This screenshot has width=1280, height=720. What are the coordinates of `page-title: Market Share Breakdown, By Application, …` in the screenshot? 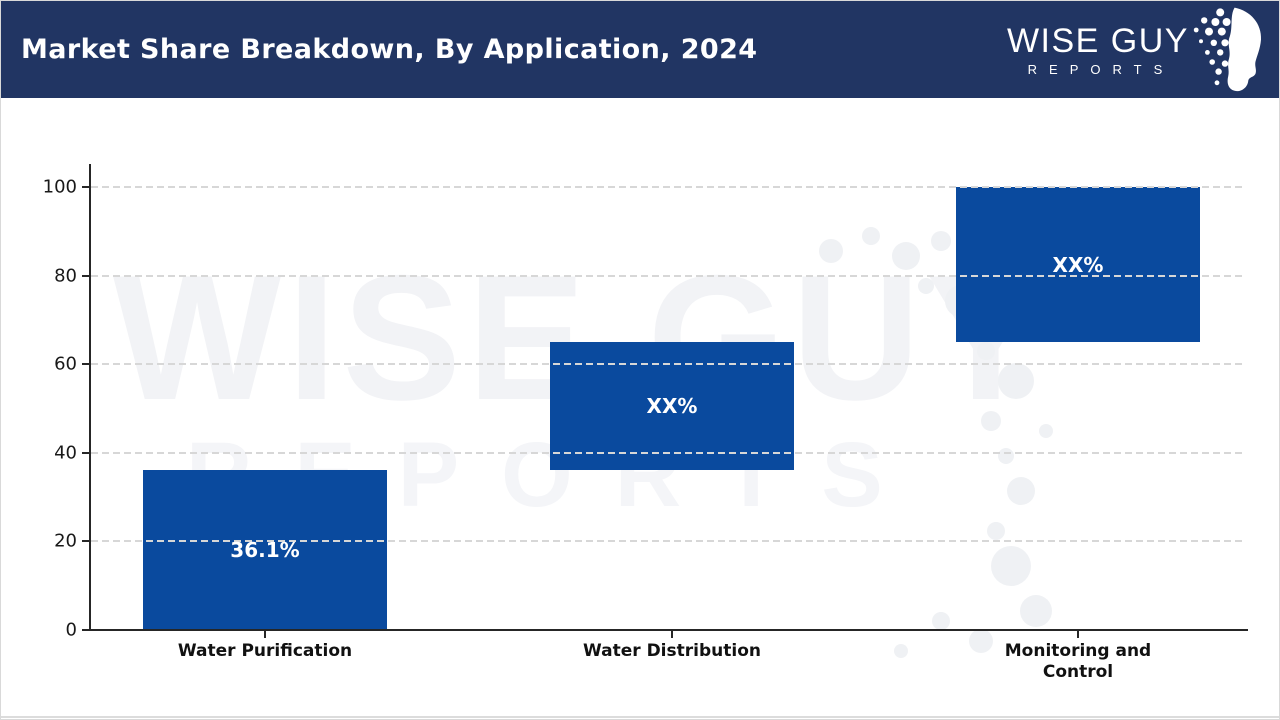 It's located at (389, 49).